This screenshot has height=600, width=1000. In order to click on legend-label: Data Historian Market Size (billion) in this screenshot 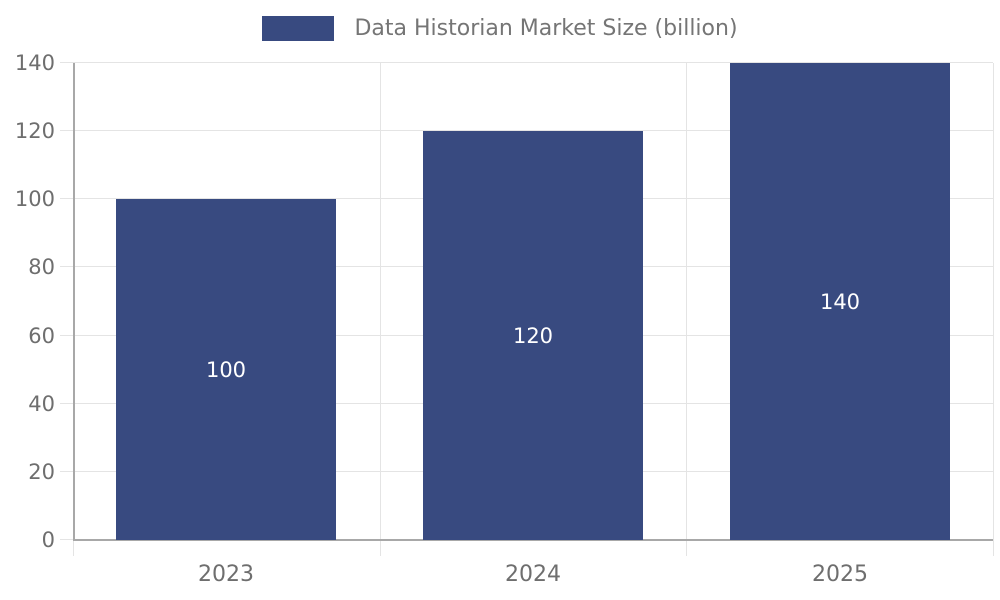, I will do `click(546, 28)`.